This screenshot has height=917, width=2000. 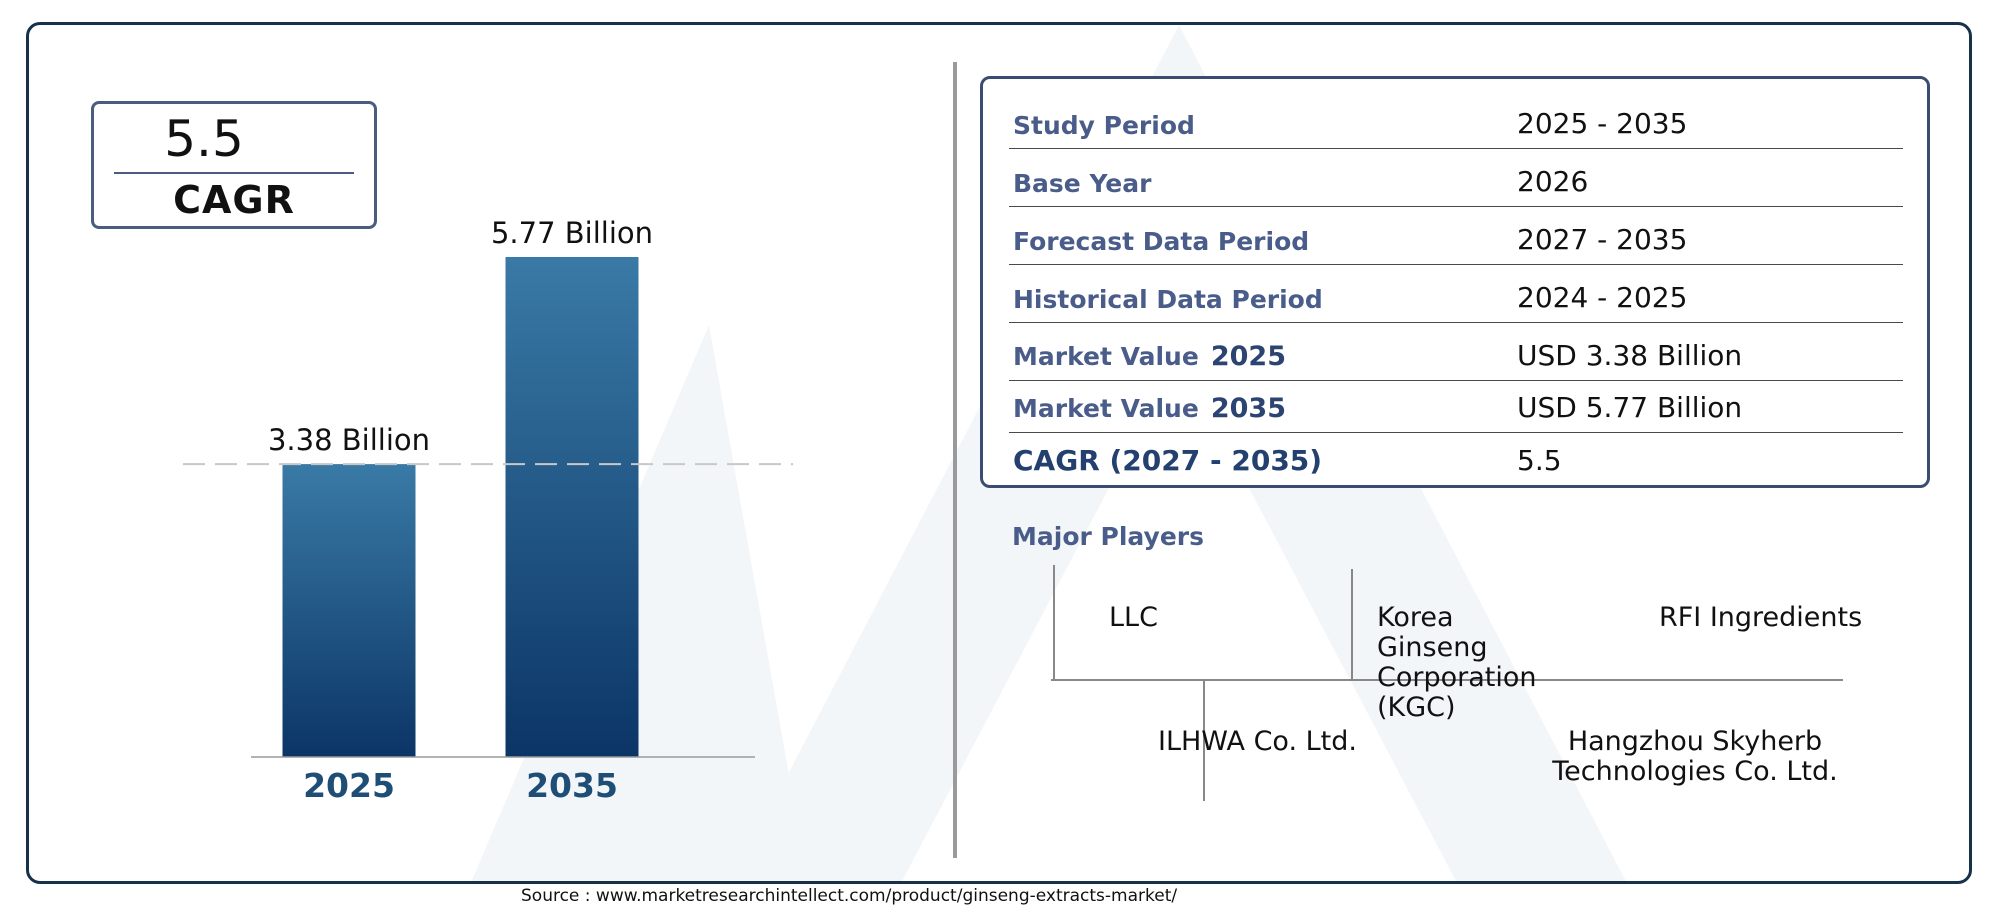 I want to click on x-tick-label: 2035, so click(x=572, y=785).